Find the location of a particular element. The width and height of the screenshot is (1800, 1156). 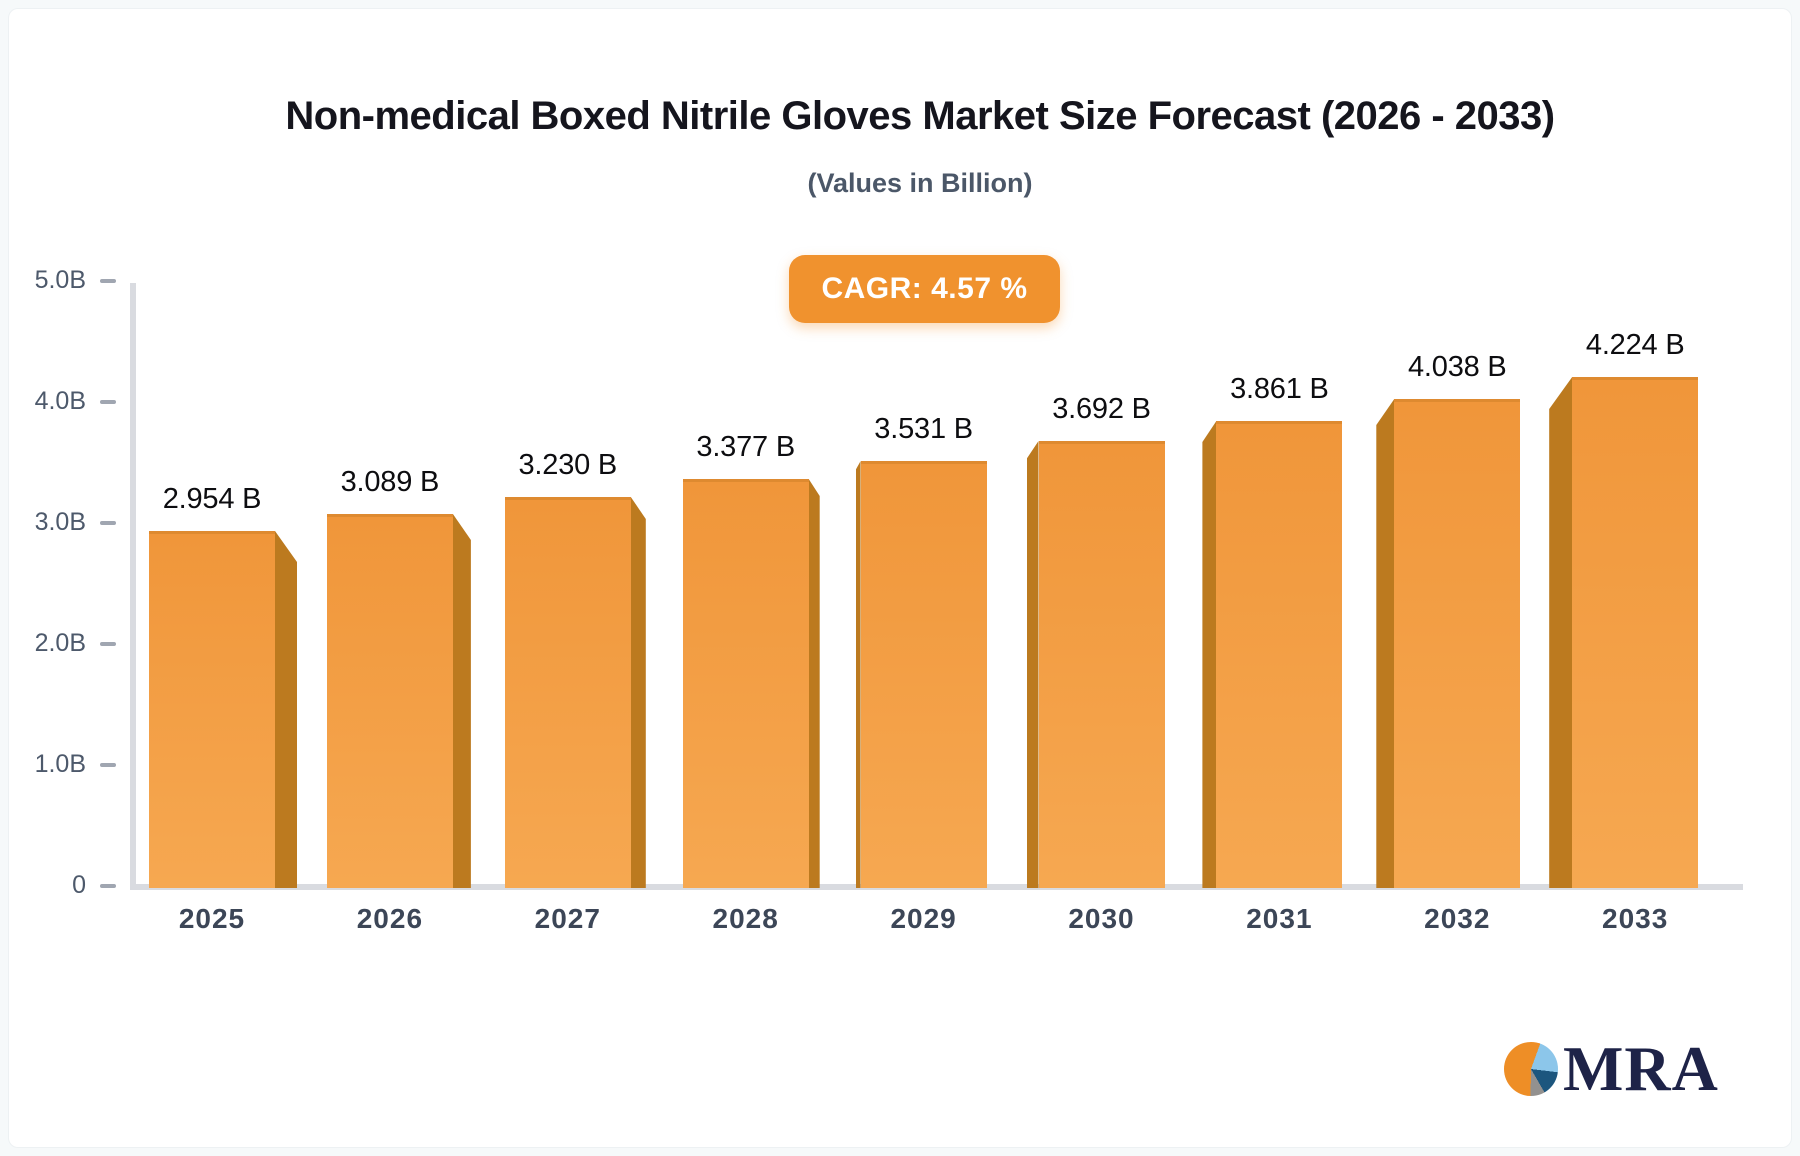

bar-value-label-2033: 4.224 B is located at coordinates (1635, 345).